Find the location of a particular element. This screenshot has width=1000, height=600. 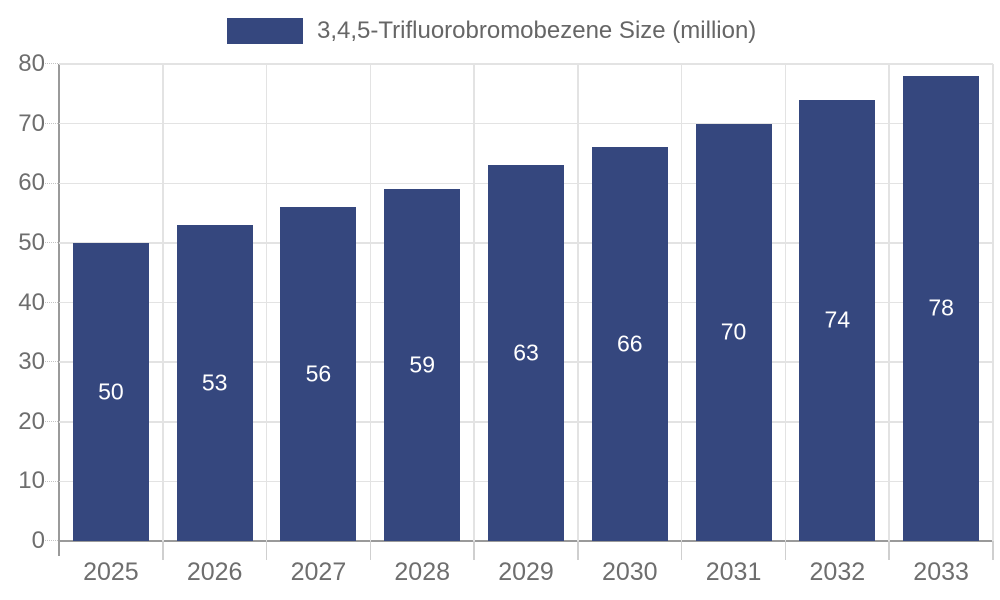

bar-value-label: 66 is located at coordinates (629, 343).